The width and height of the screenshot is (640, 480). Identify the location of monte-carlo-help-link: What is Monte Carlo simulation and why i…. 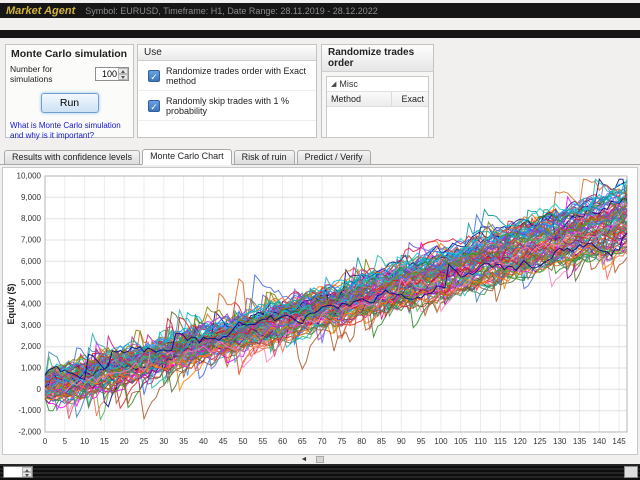
(65, 130).